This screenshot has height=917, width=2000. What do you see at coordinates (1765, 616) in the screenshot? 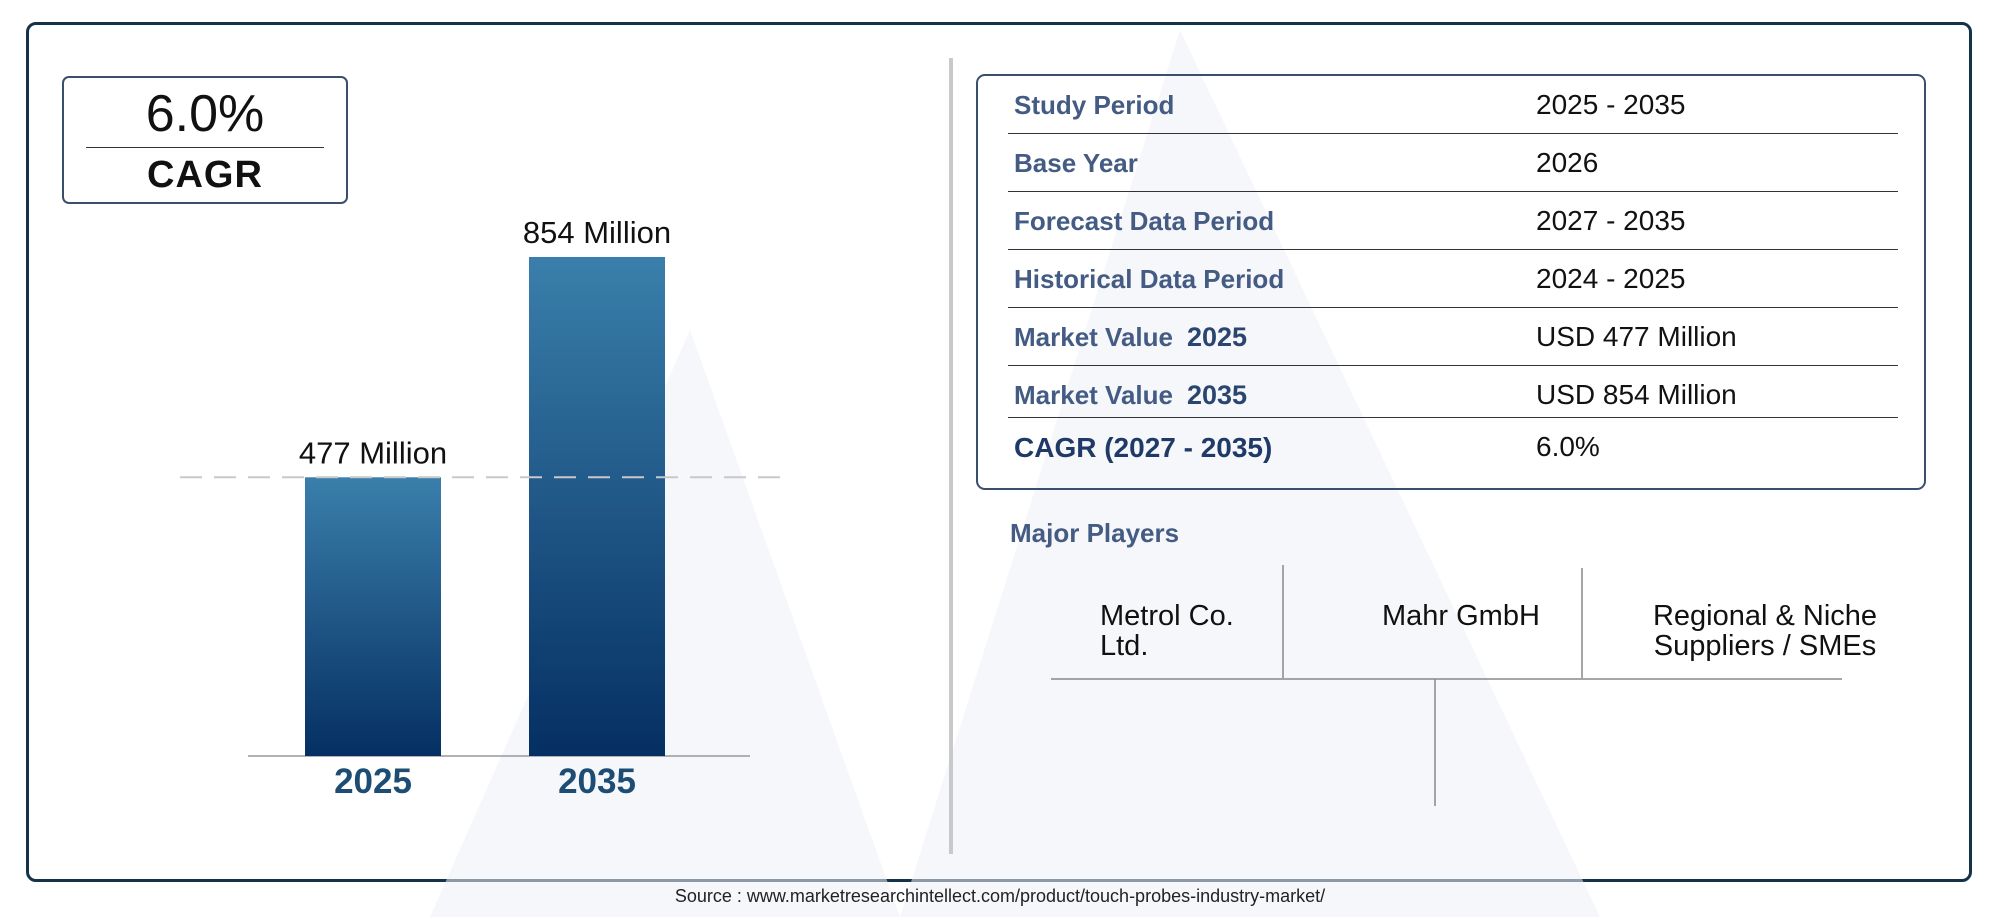
I see `player-name-line1: Regional & Niche` at bounding box center [1765, 616].